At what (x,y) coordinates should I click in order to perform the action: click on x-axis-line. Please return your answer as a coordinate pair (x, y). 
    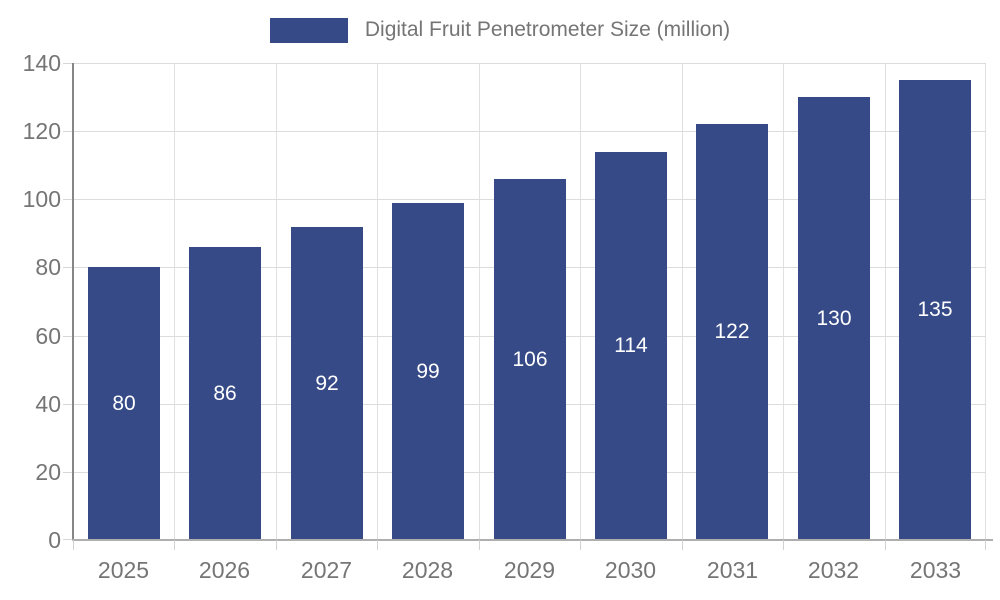
    Looking at the image, I should click on (532, 540).